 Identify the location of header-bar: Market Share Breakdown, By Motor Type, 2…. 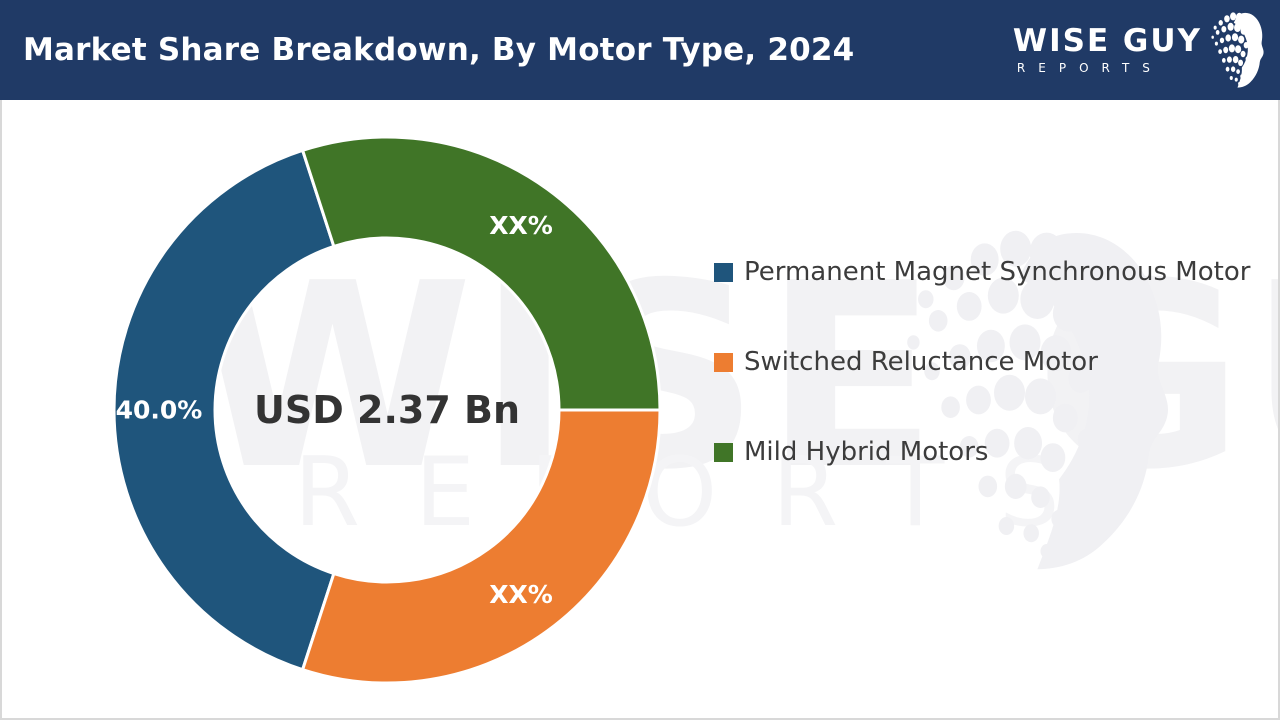
(640, 50).